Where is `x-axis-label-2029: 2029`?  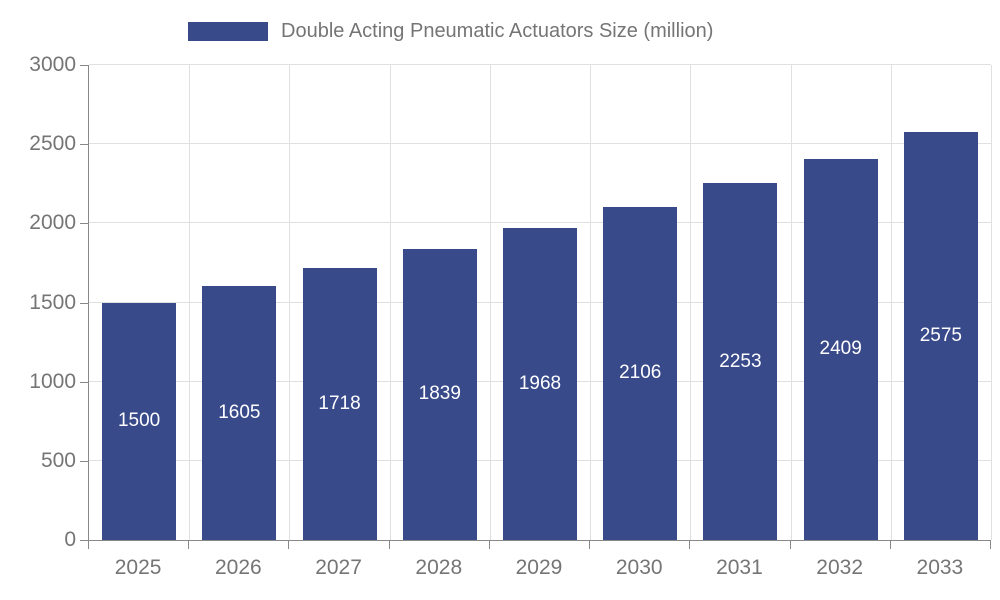 x-axis-label-2029: 2029 is located at coordinates (539, 567).